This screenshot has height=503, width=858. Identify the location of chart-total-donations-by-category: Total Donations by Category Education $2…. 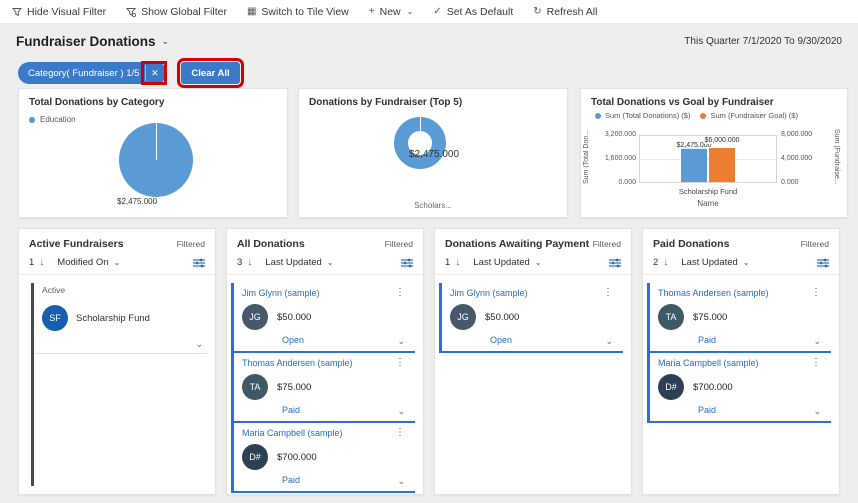
(153, 153).